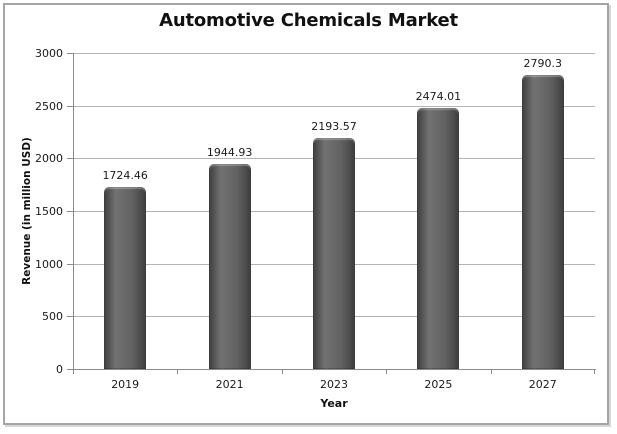  What do you see at coordinates (49, 159) in the screenshot?
I see `y-tick-label: 2000` at bounding box center [49, 159].